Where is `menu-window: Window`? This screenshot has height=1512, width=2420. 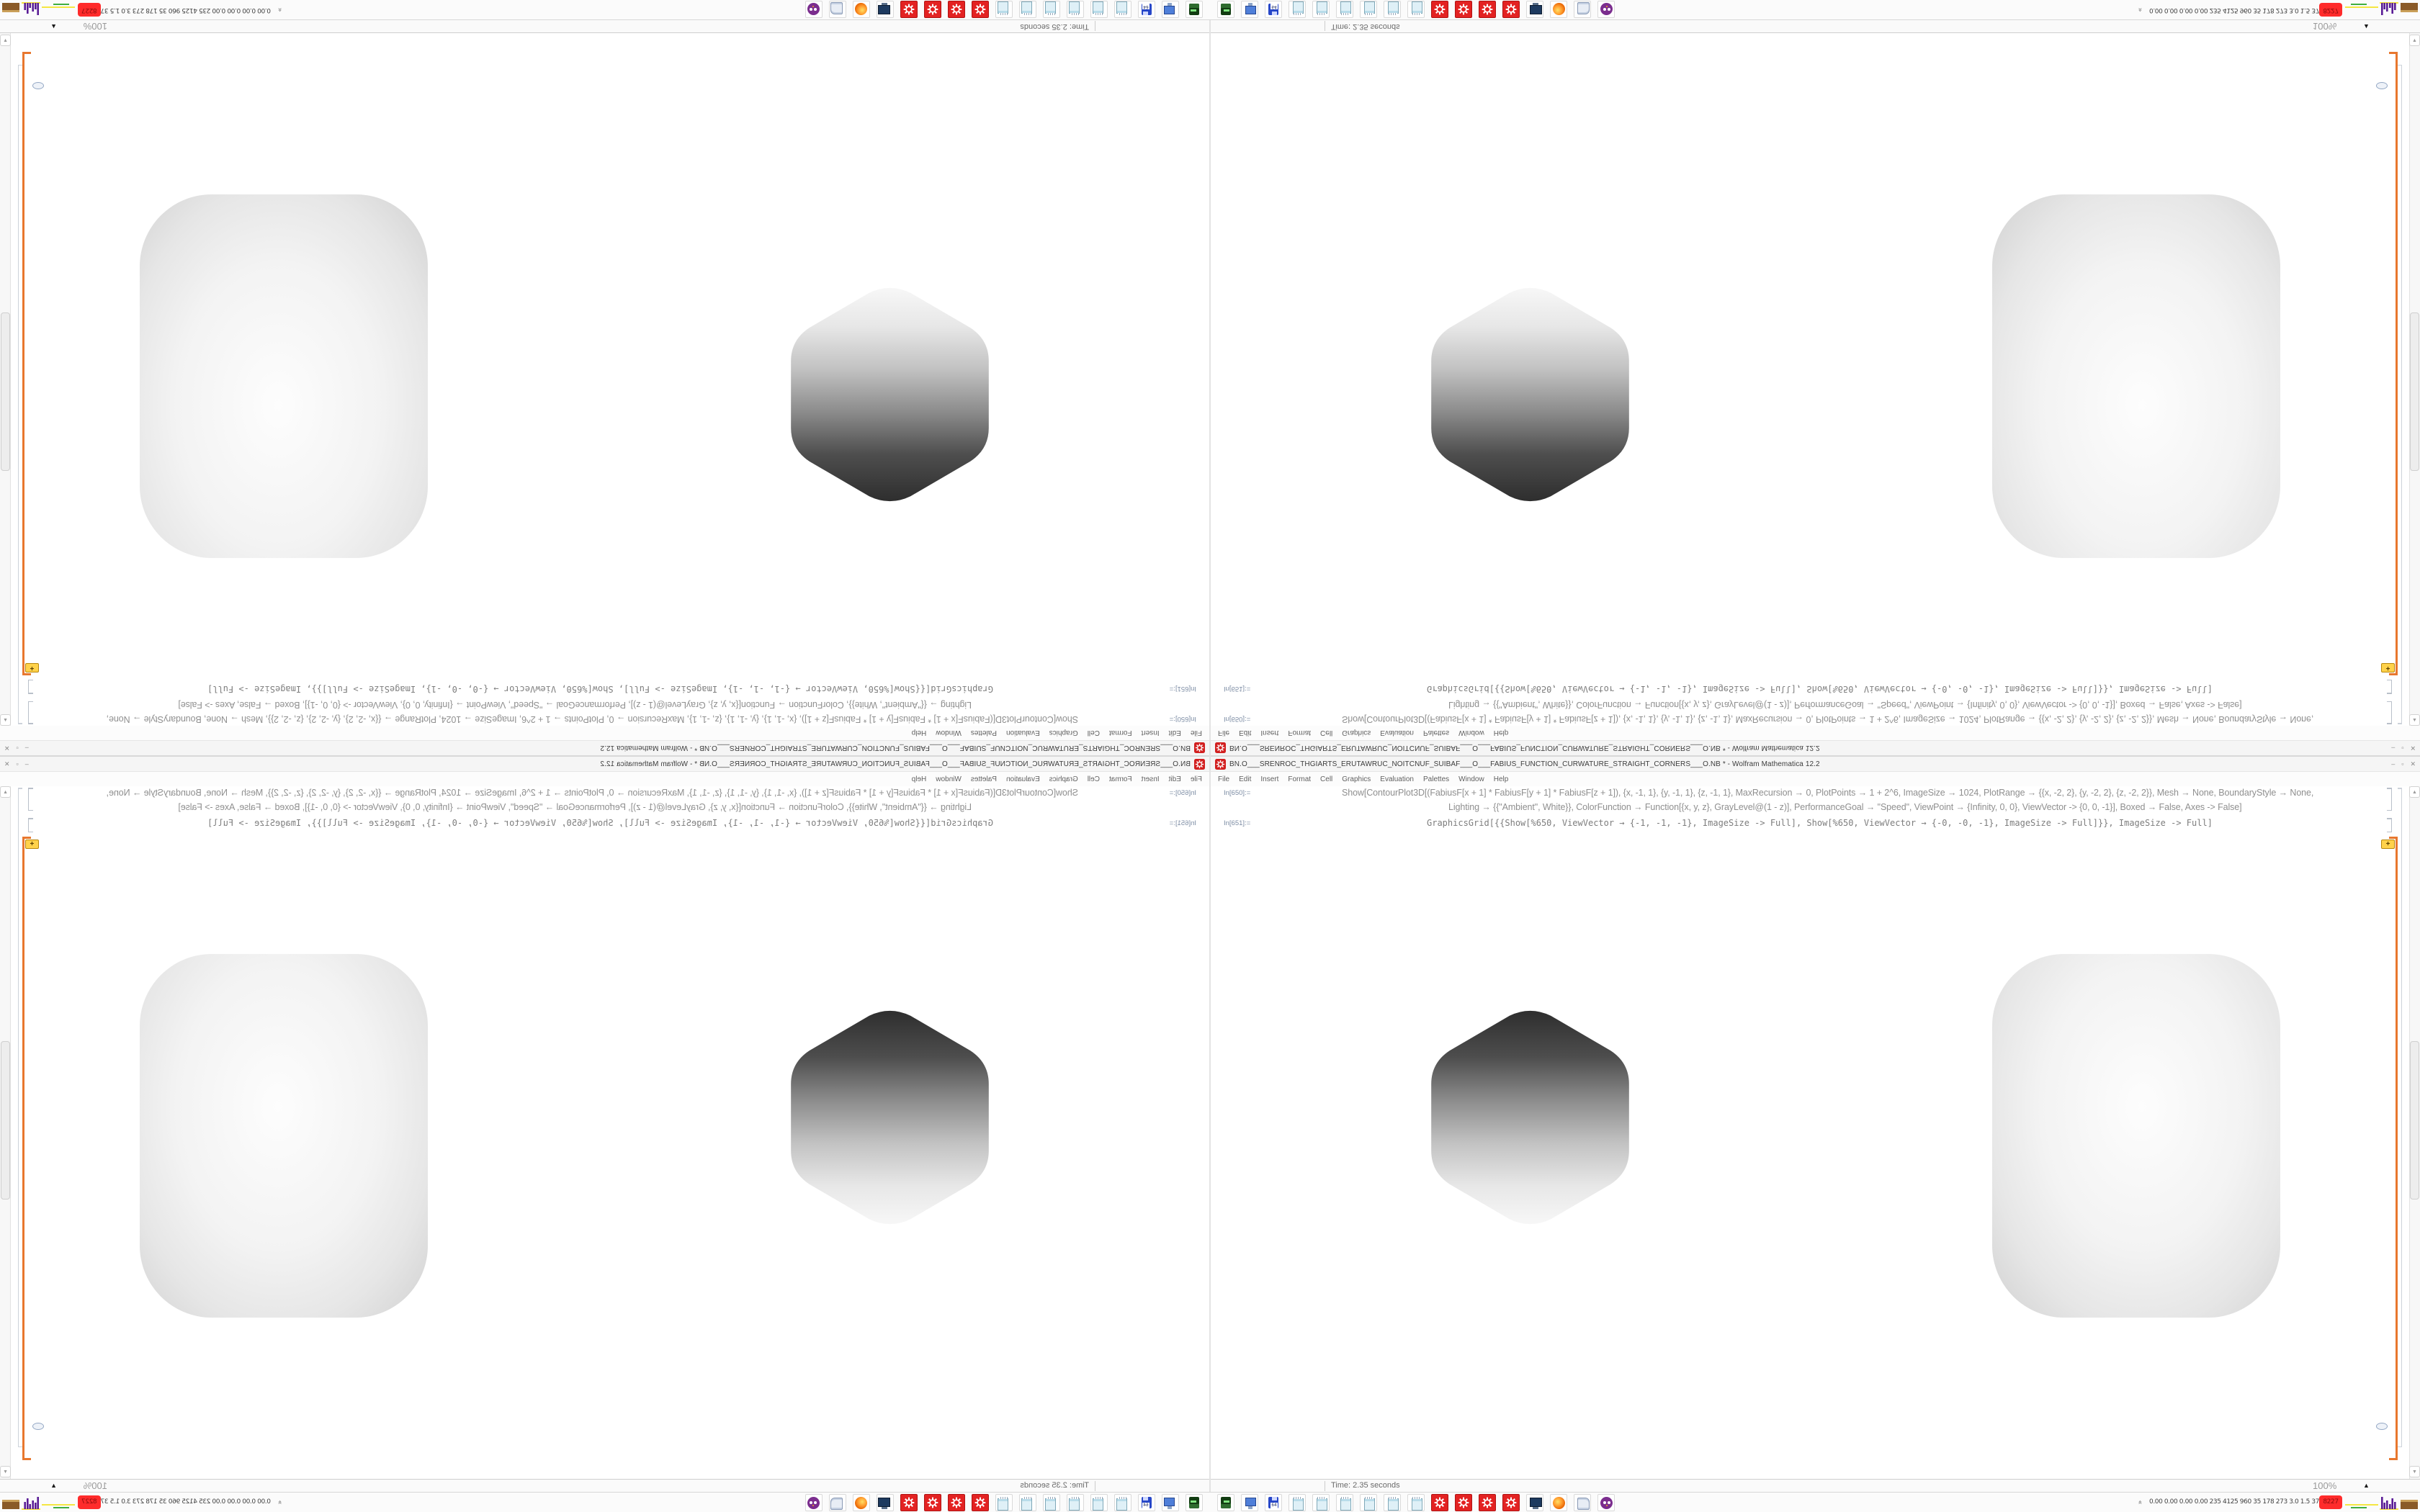
menu-window: Window is located at coordinates (949, 779).